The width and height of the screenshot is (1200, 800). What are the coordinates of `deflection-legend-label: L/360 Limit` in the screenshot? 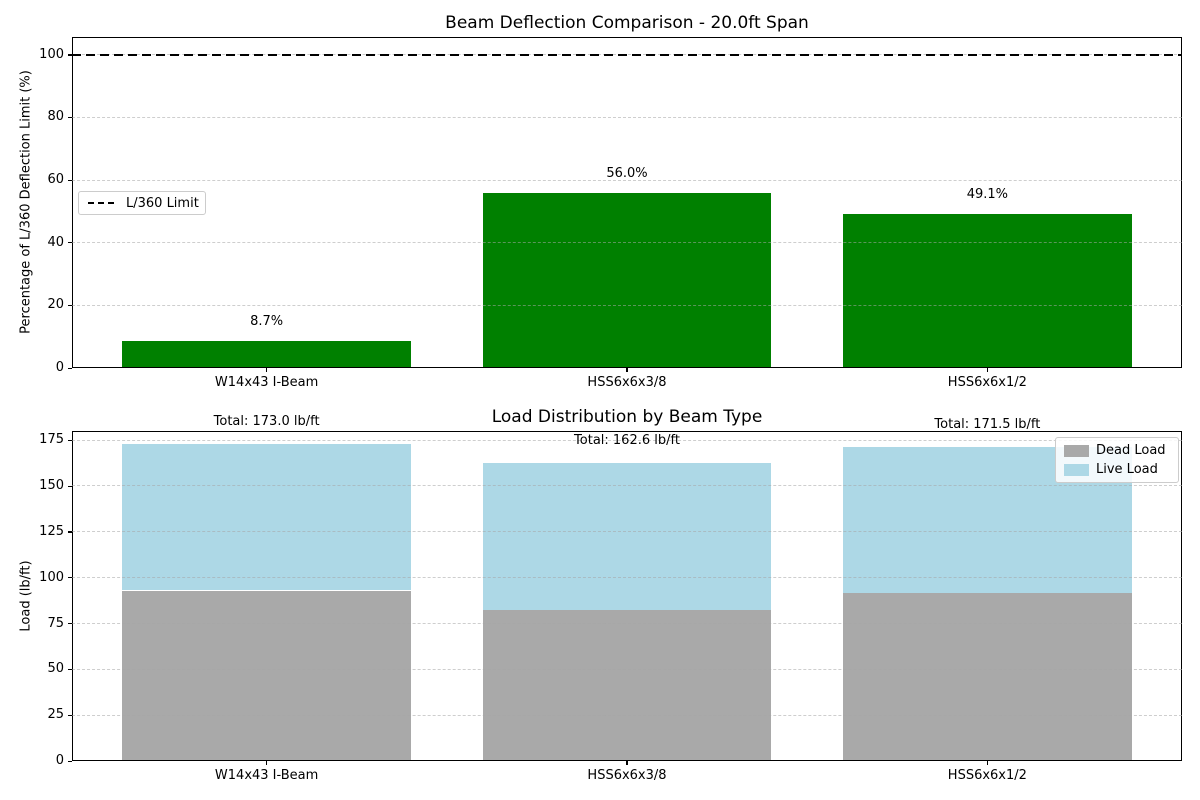 It's located at (162, 203).